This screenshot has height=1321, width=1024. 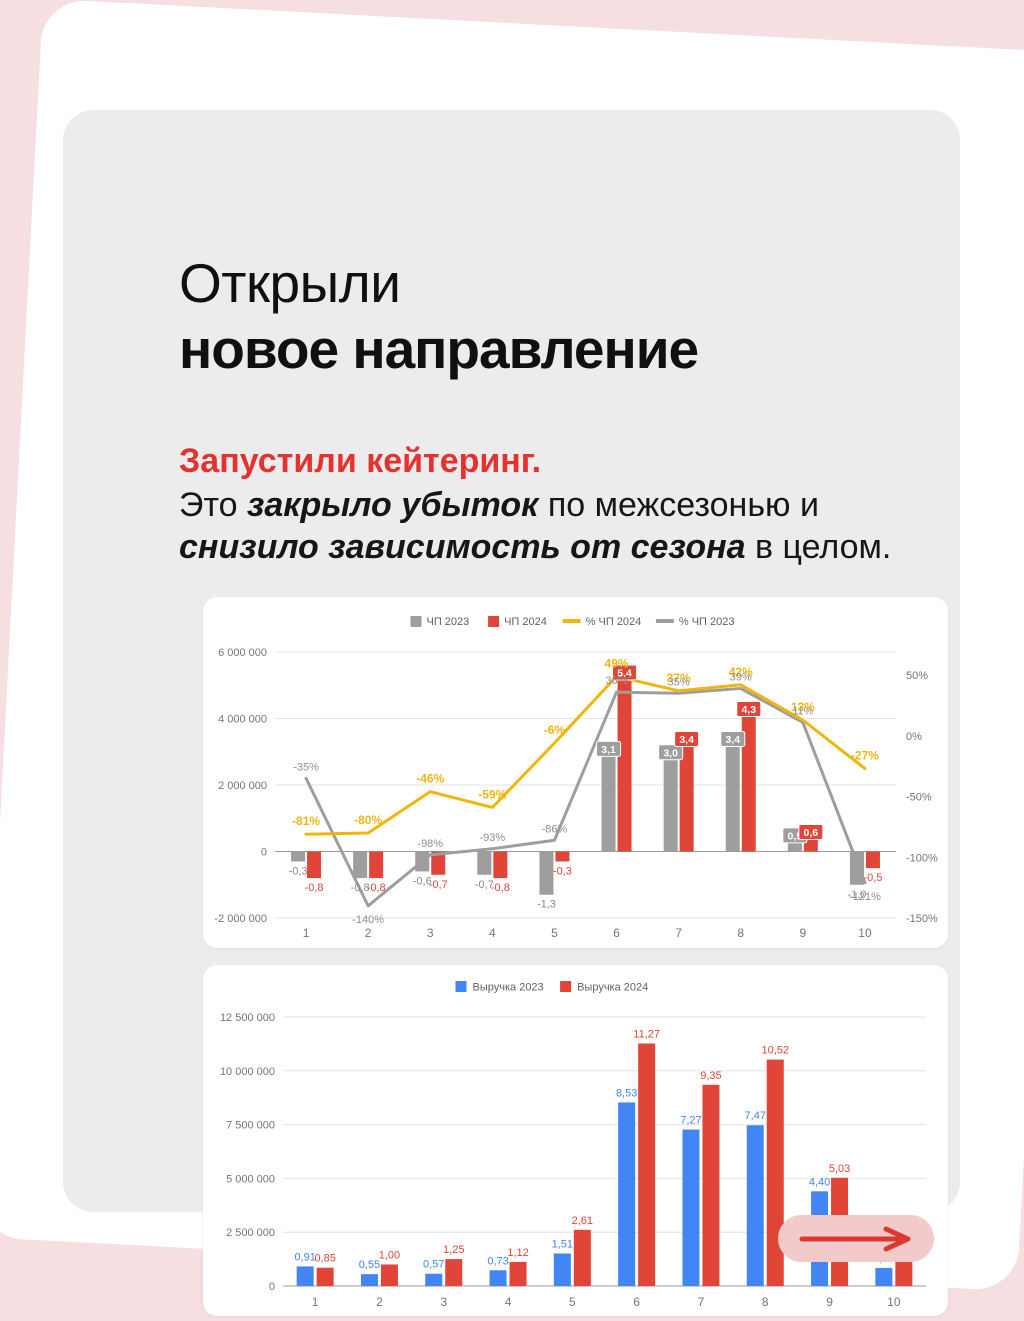 What do you see at coordinates (678, 505) in the screenshot?
I see `intro-text-rest-1: по межсезонью и` at bounding box center [678, 505].